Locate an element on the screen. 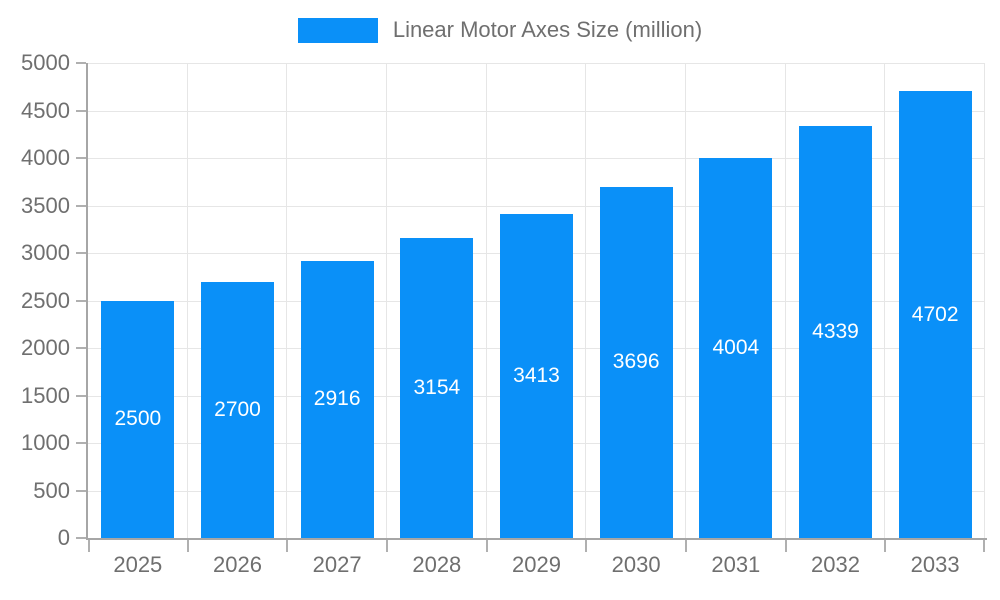 Image resolution: width=1000 pixels, height=600 pixels. y-axis-label: 2500 is located at coordinates (45, 300).